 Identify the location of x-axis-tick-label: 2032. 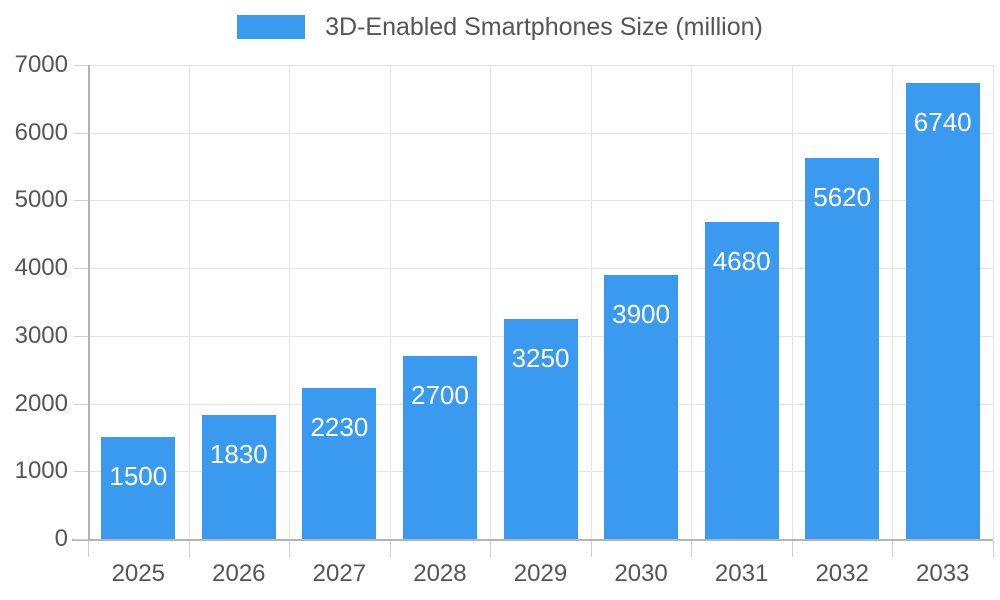
(842, 573).